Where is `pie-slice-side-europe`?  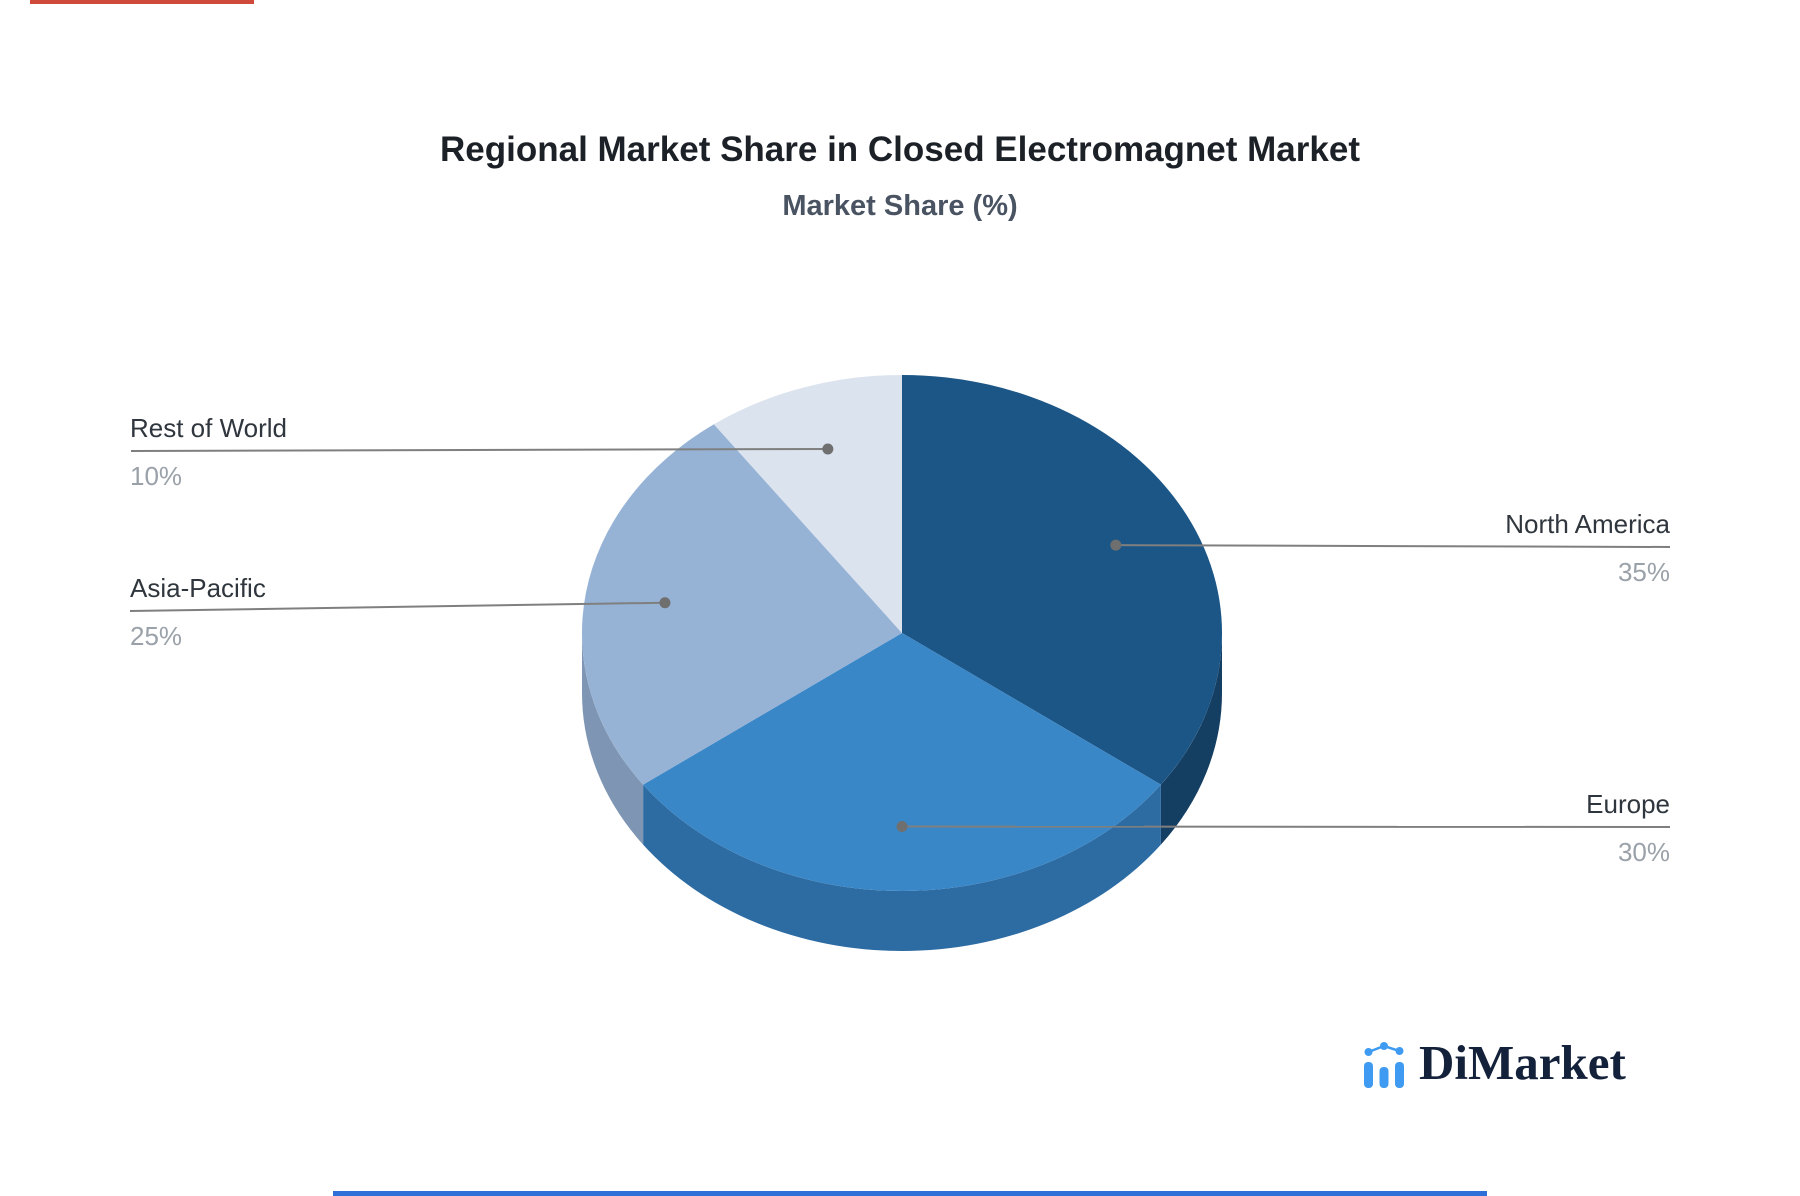 pie-slice-side-europe is located at coordinates (902, 868).